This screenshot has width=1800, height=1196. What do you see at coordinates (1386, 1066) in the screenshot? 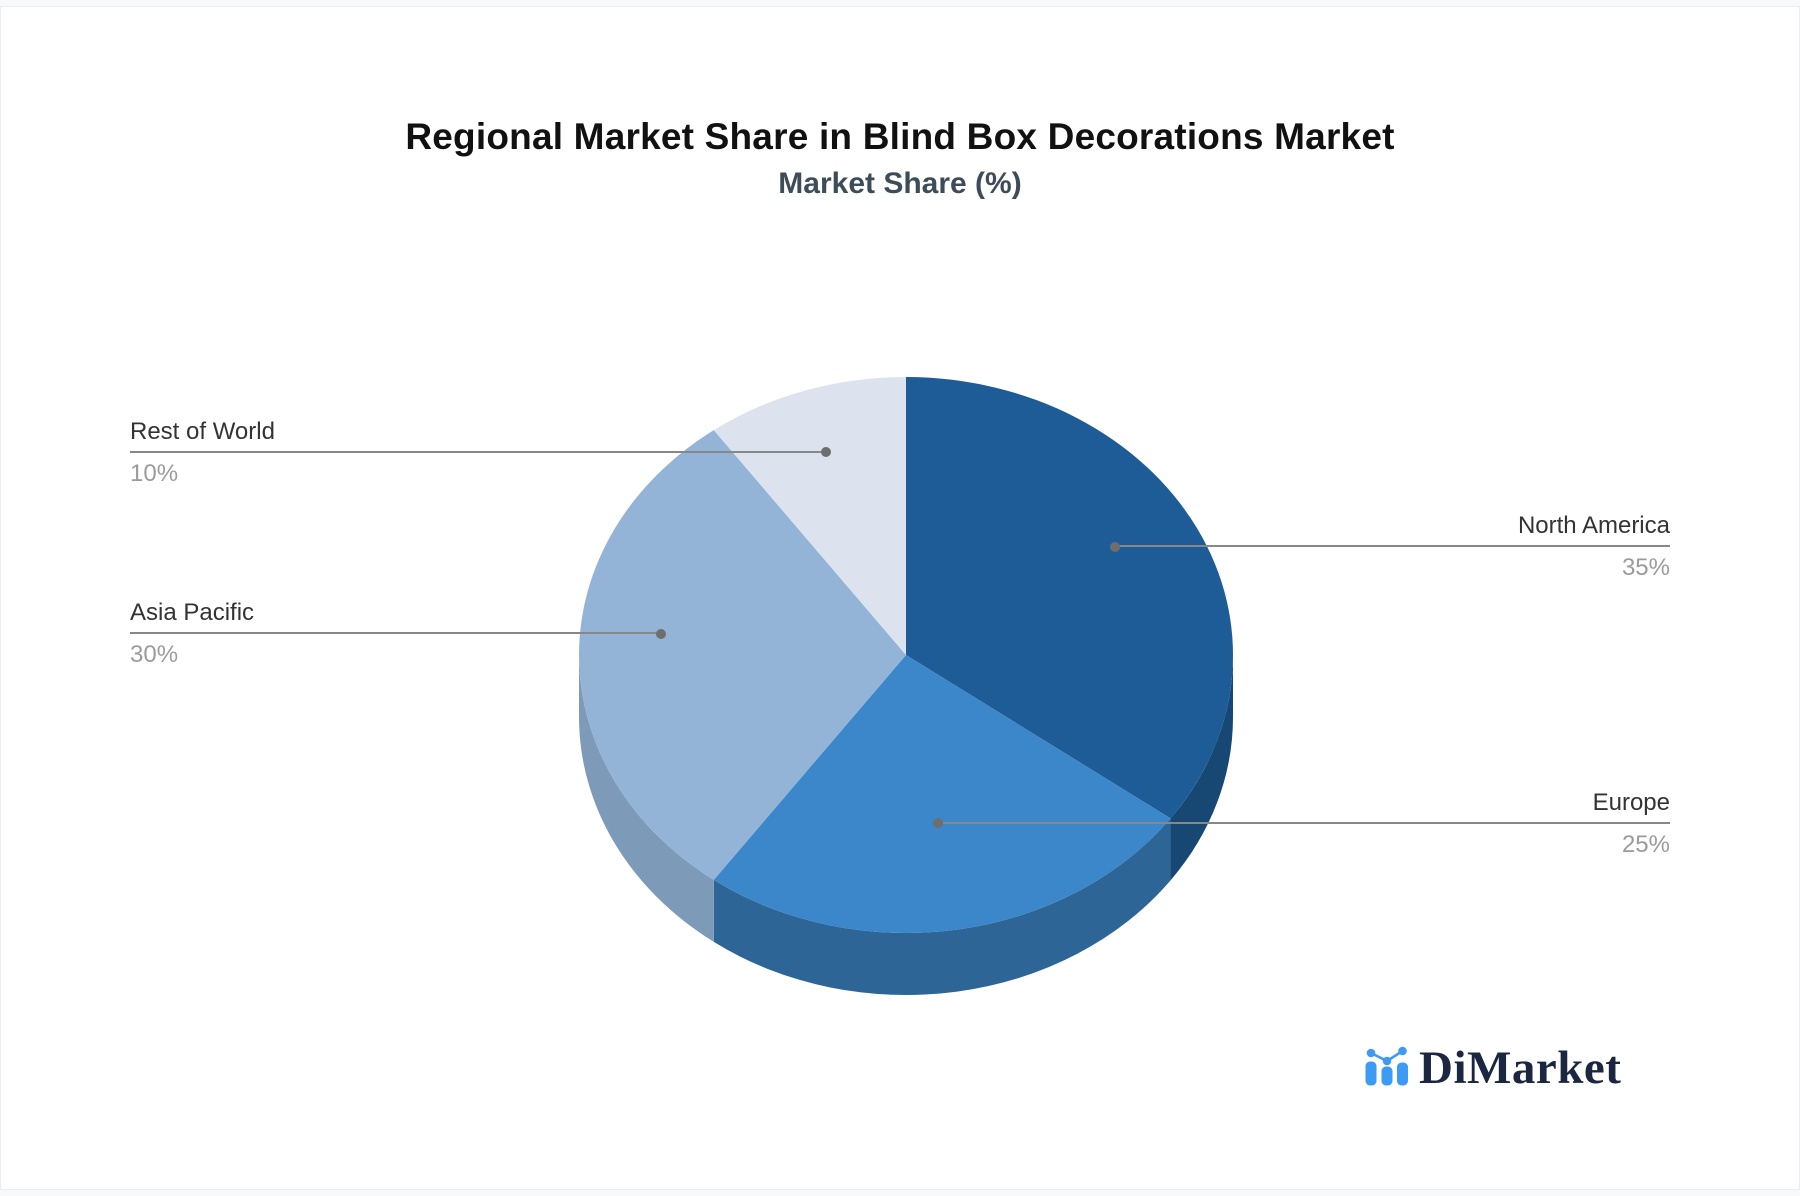
I see `trend-bars-icon` at bounding box center [1386, 1066].